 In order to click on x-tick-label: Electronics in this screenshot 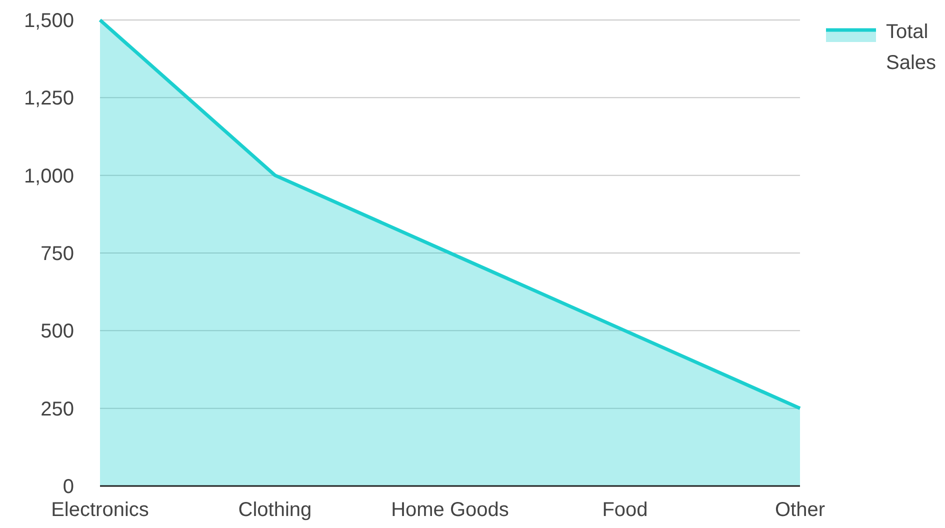, I will do `click(100, 510)`.